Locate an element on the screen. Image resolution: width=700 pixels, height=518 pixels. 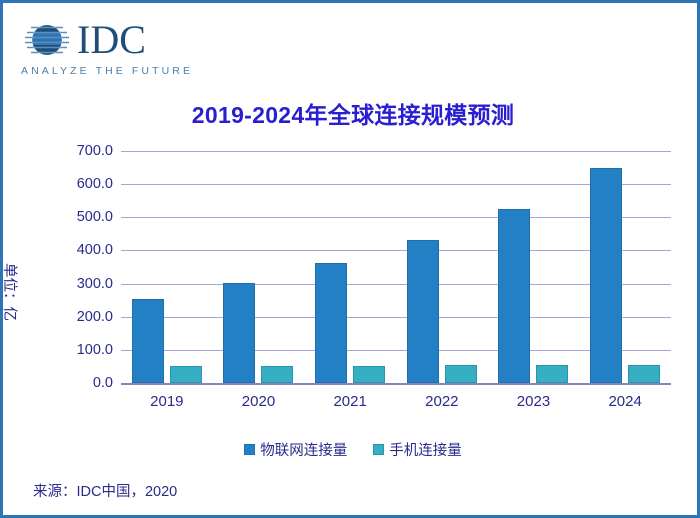
y-axis-title: 单位：亿 is located at coordinates (9, 292).